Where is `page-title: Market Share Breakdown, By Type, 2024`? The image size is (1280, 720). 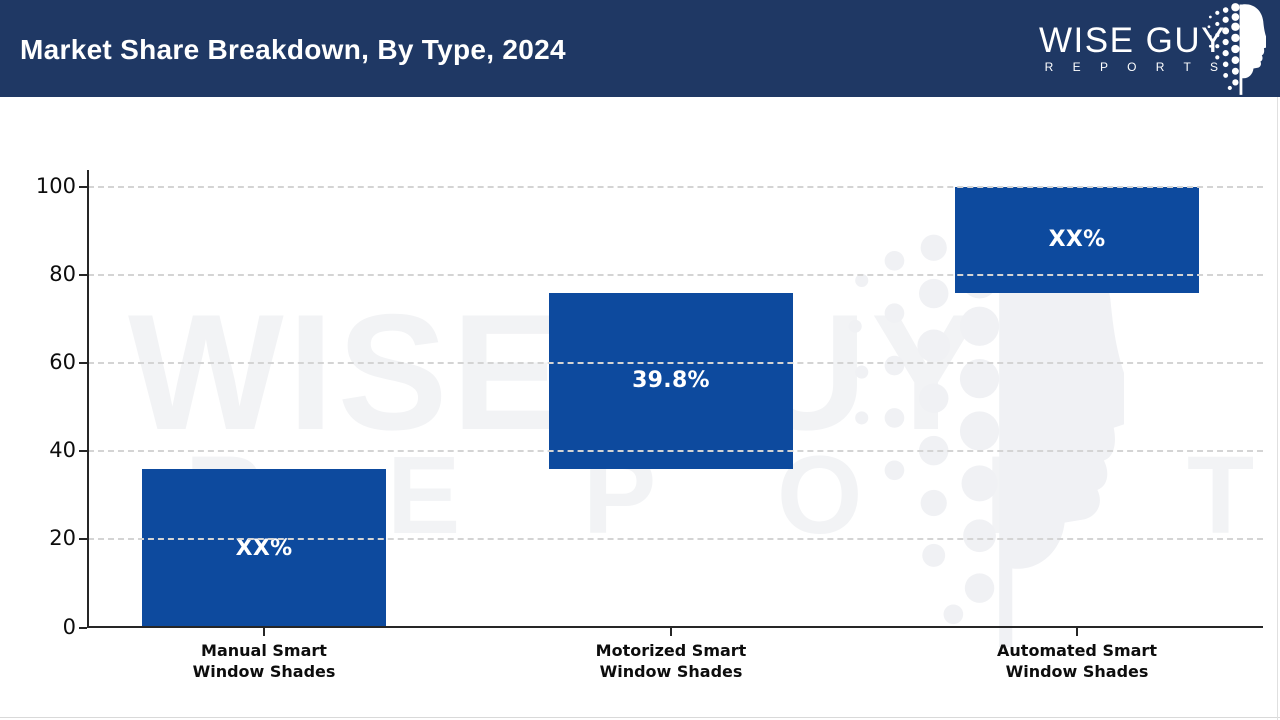 page-title: Market Share Breakdown, By Type, 2024 is located at coordinates (293, 49).